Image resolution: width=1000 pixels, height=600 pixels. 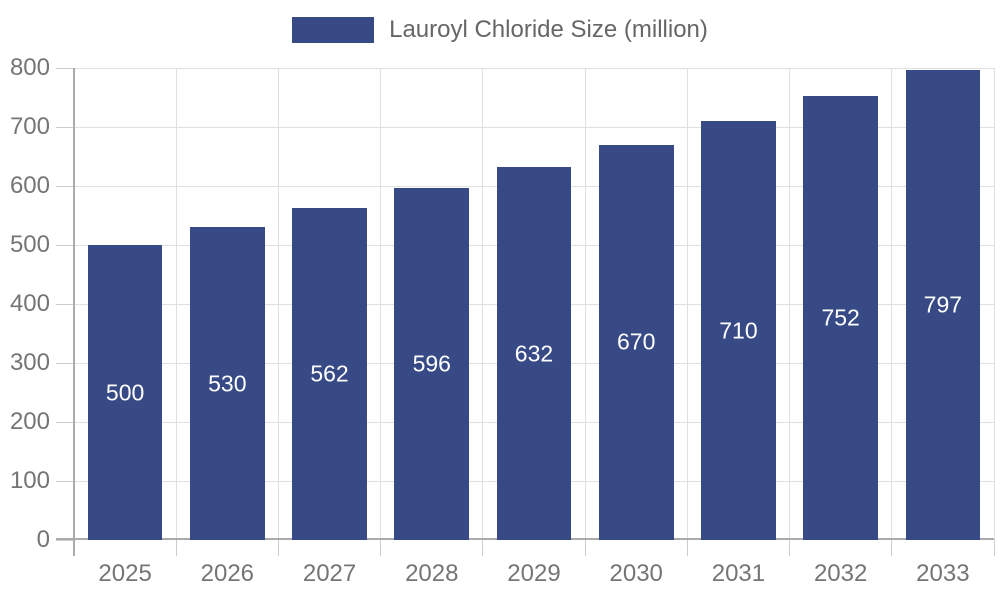 I want to click on bar: 500, so click(x=125, y=392).